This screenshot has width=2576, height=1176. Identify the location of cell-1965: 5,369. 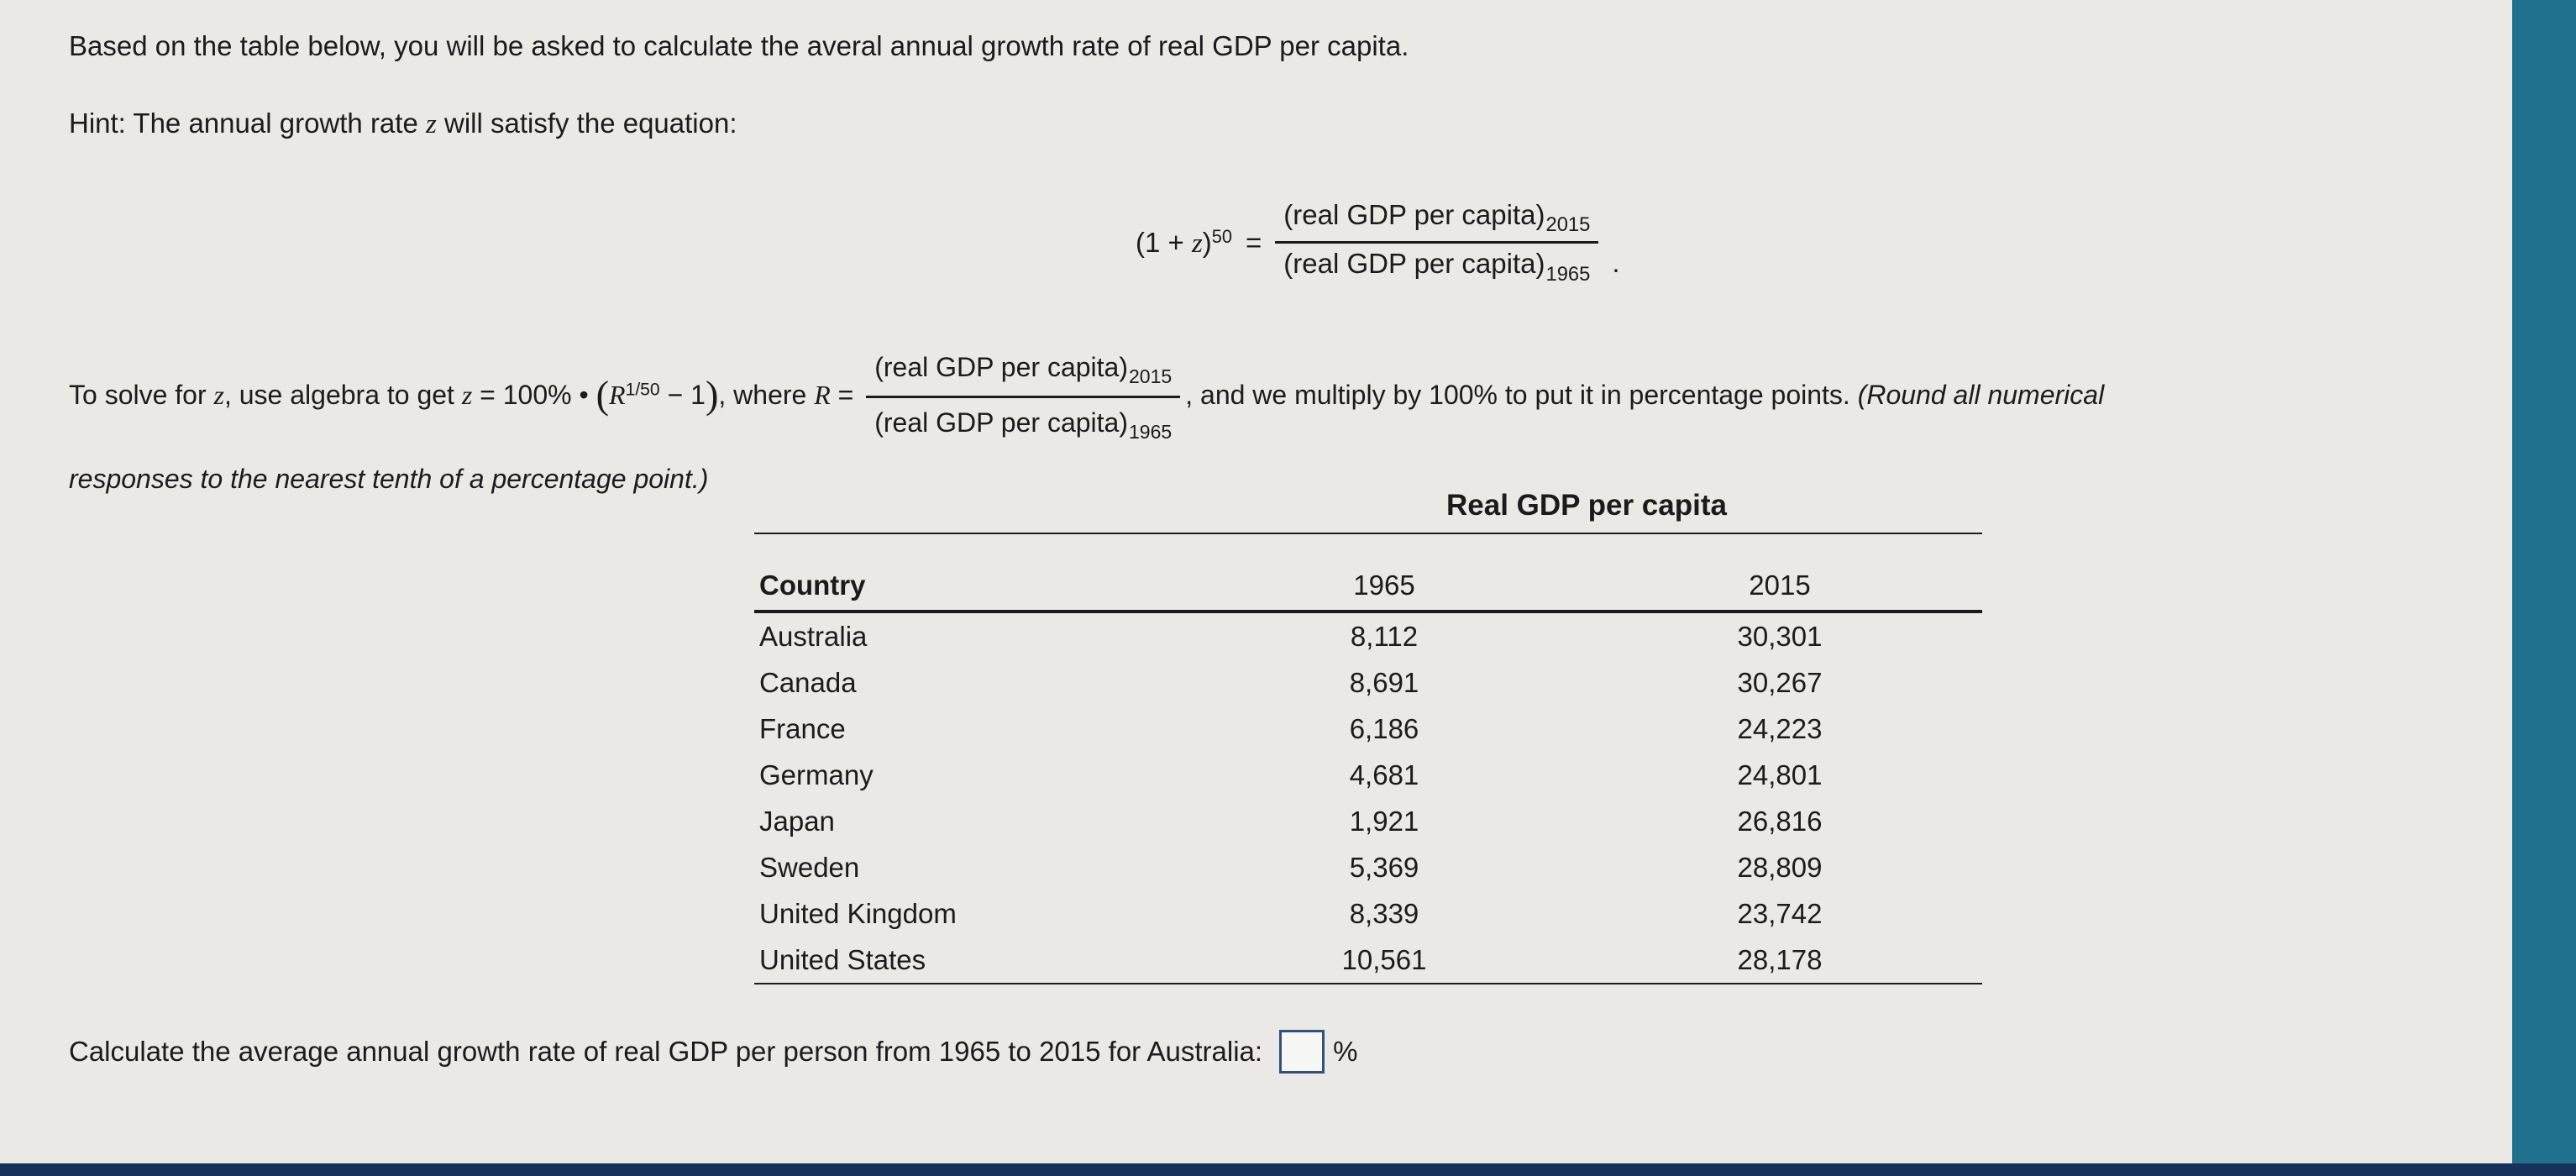
(1384, 867).